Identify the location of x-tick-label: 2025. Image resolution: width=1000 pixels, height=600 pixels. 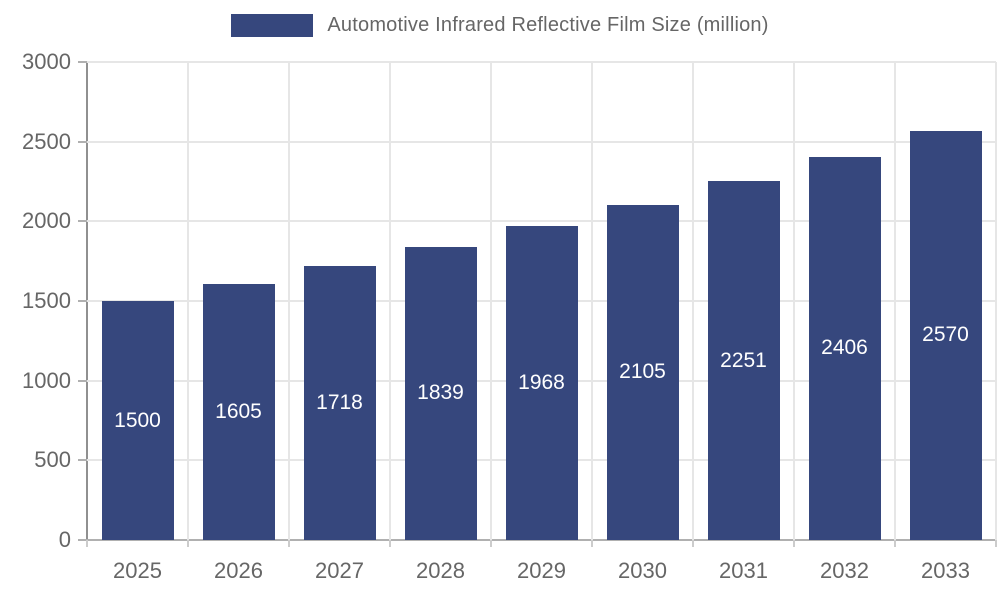
(137, 570).